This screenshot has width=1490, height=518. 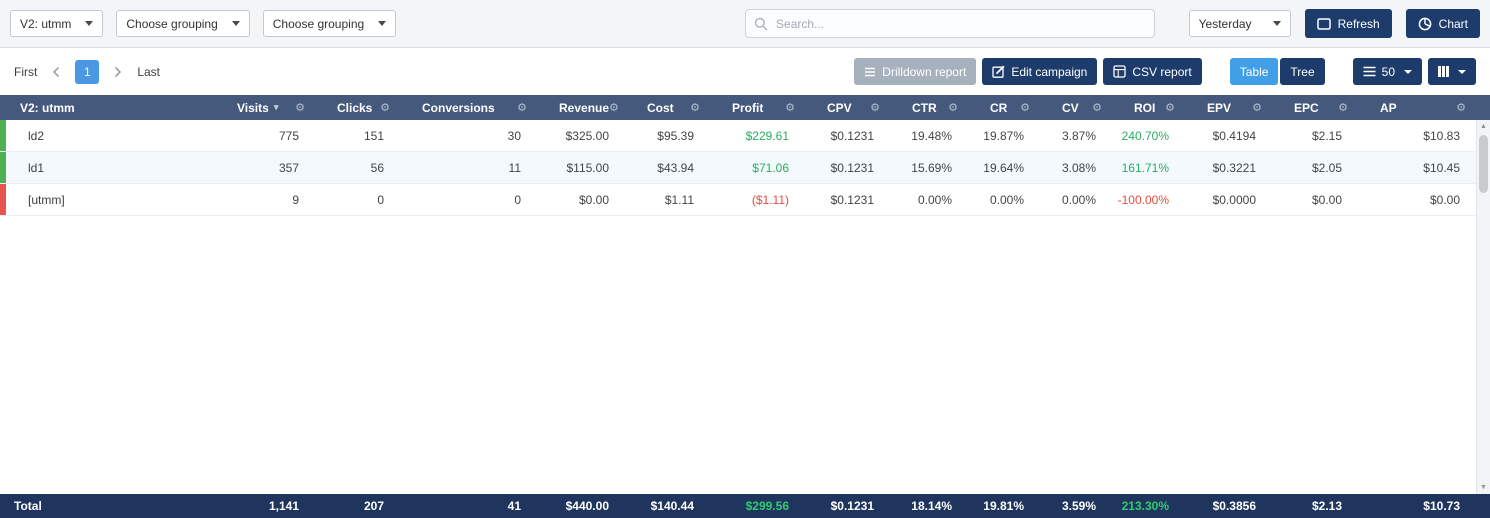 I want to click on column-label: Cost, so click(x=660, y=107).